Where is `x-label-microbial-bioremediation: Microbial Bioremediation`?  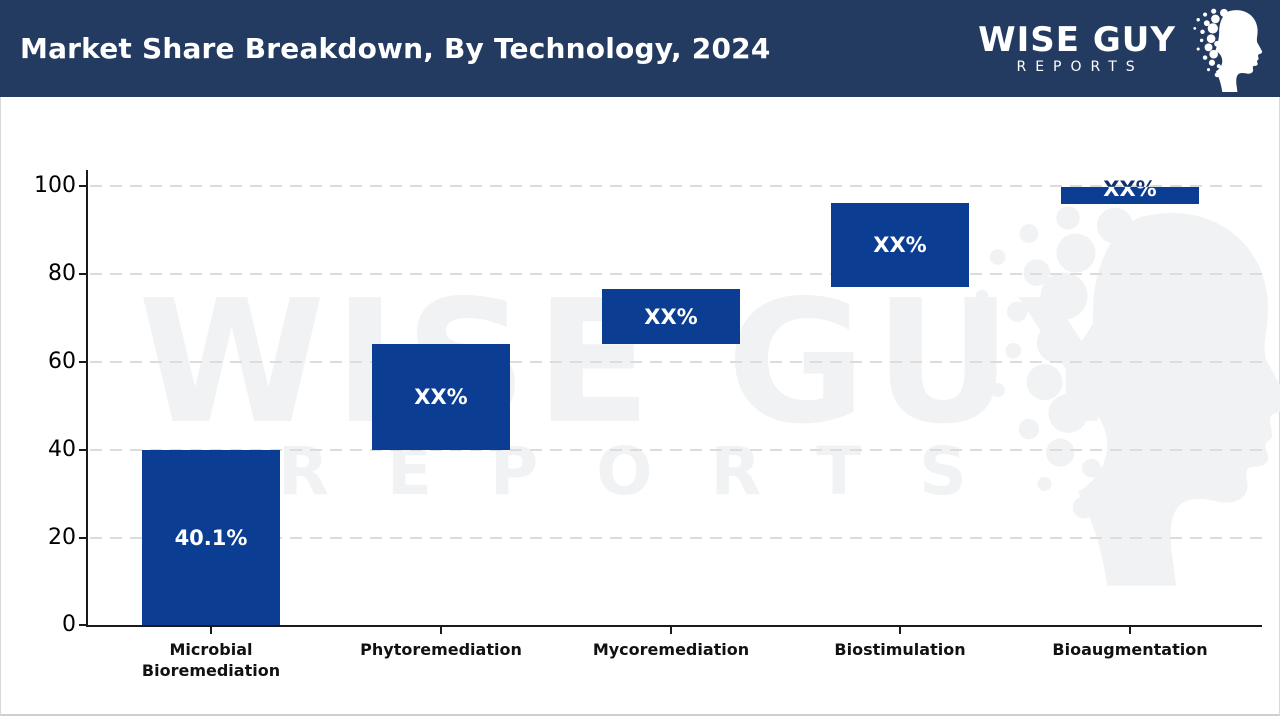
x-label-microbial-bioremediation: Microbial Bioremediation is located at coordinates (211, 660).